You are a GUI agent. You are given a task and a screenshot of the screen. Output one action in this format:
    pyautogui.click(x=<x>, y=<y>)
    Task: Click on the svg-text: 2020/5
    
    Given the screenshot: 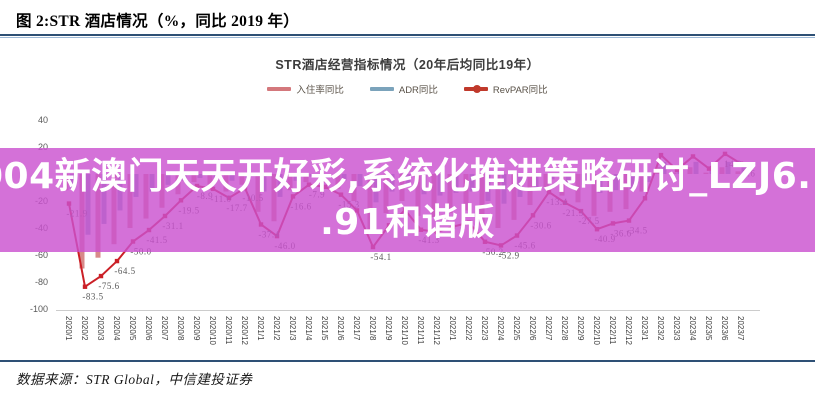 What is the action you would take?
    pyautogui.click(x=132, y=328)
    